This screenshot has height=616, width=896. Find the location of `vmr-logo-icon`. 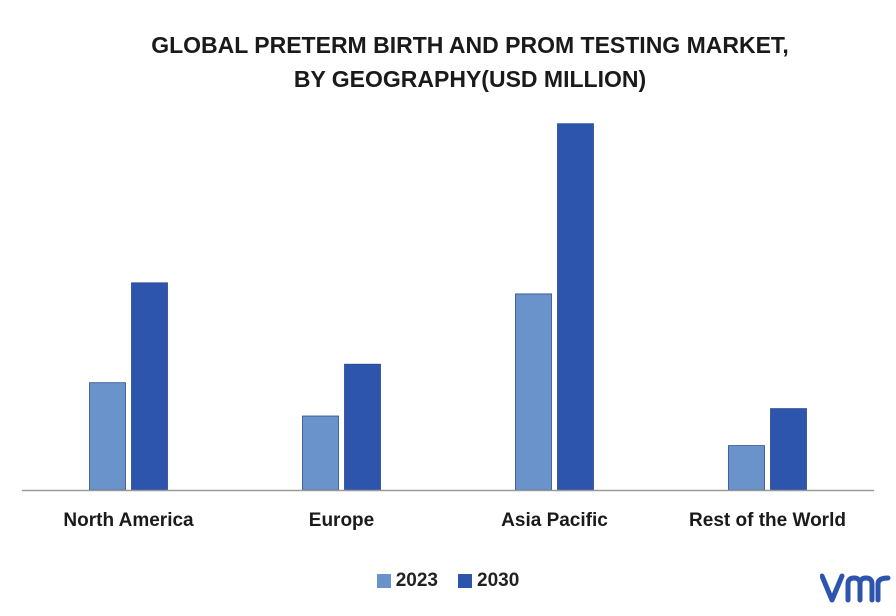

vmr-logo-icon is located at coordinates (855, 588).